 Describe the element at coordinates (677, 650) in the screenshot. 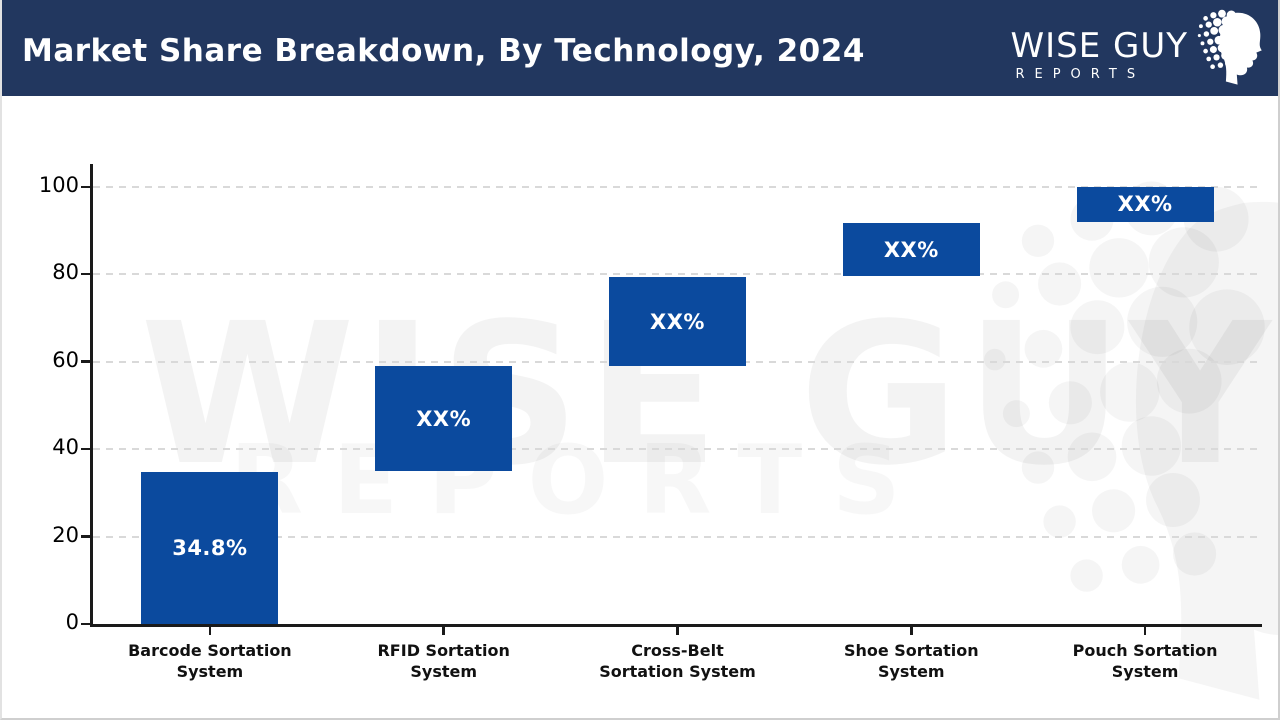

I see `x-category-label-line: Cross-Belt` at that location.